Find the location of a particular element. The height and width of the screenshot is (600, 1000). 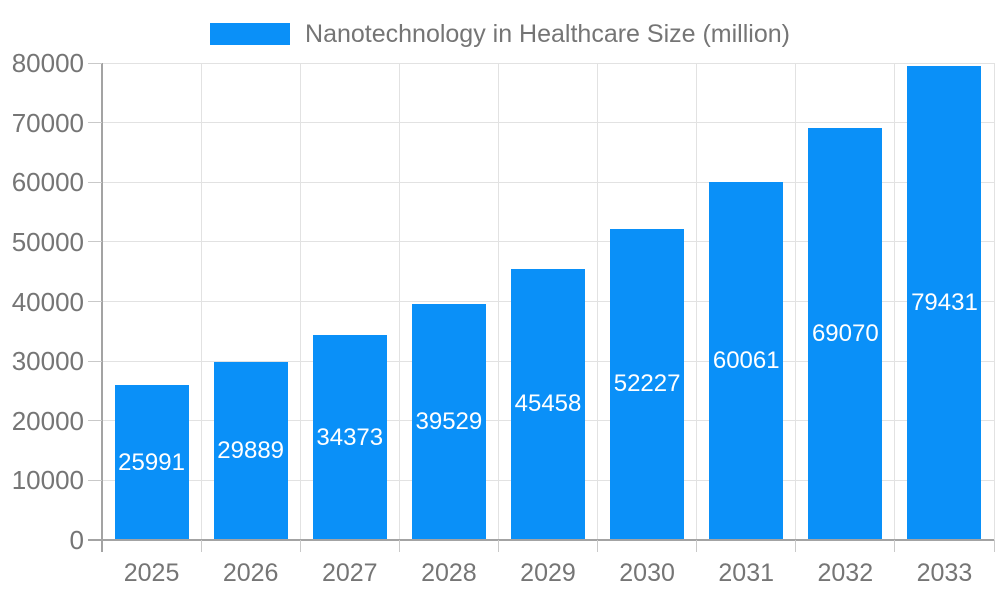

bar: 45458 is located at coordinates (548, 404).